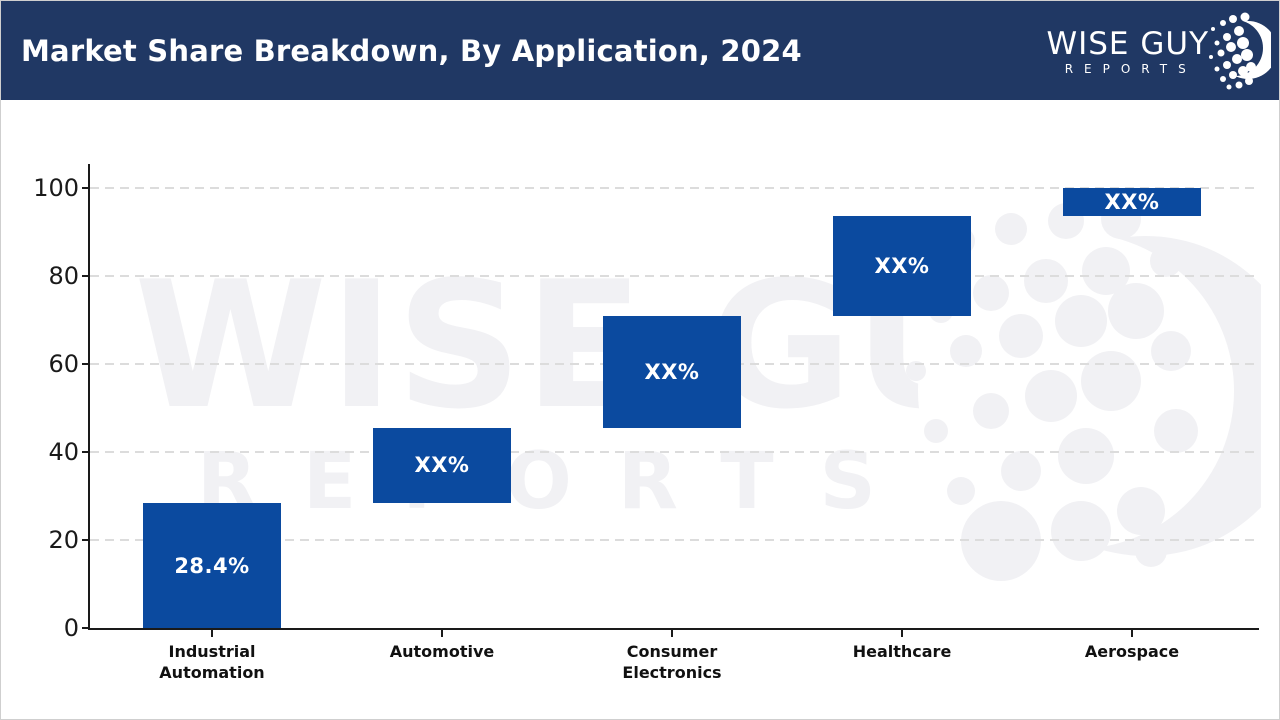 This screenshot has height=720, width=1280. Describe the element at coordinates (902, 651) in the screenshot. I see `x-axis-category-label: Healthcare` at that location.